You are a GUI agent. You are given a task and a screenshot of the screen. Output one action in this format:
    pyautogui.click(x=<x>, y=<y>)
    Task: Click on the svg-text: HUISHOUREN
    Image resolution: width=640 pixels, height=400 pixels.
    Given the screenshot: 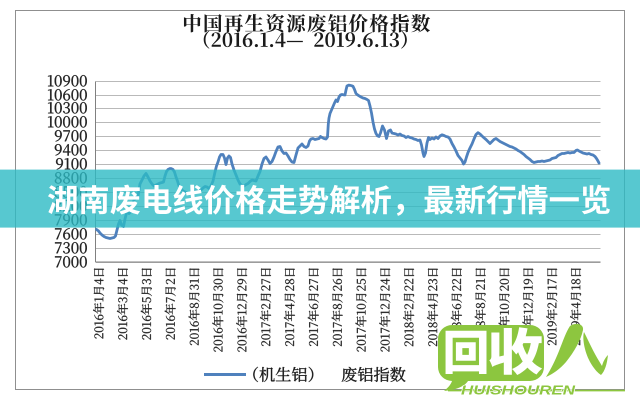 What is the action you would take?
    pyautogui.click(x=518, y=390)
    